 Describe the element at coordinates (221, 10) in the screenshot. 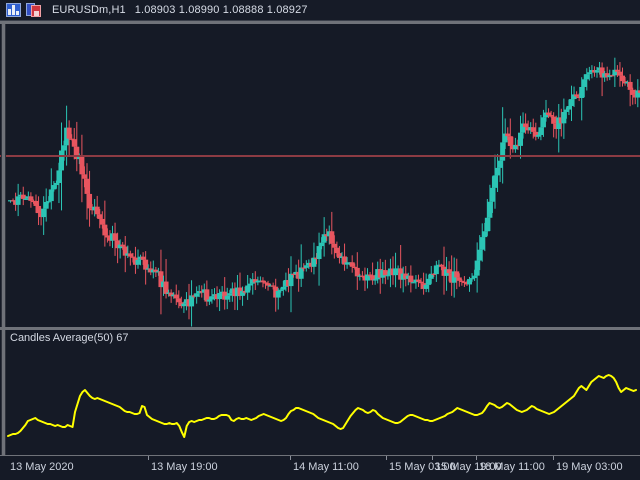

I see `ohlc-quote-label: 1.08903 1.08990 1.08888 1.08927` at that location.